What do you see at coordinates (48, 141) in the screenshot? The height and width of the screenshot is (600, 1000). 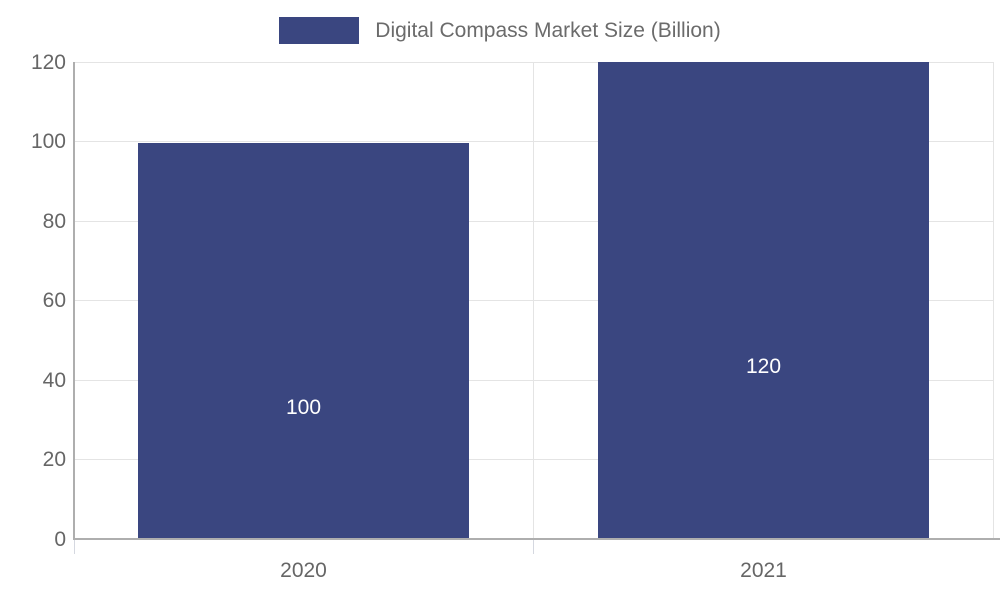 I see `y-tick-label-100: 100` at bounding box center [48, 141].